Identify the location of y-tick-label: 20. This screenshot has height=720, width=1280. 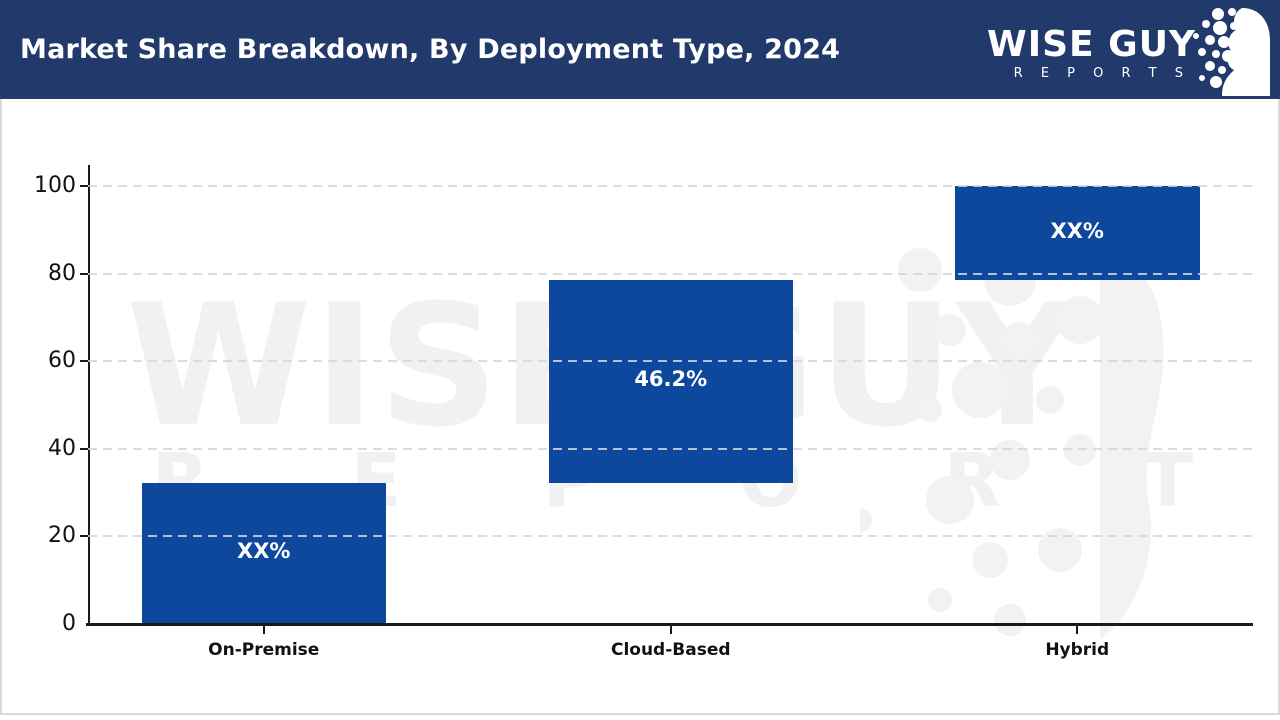
(62, 536).